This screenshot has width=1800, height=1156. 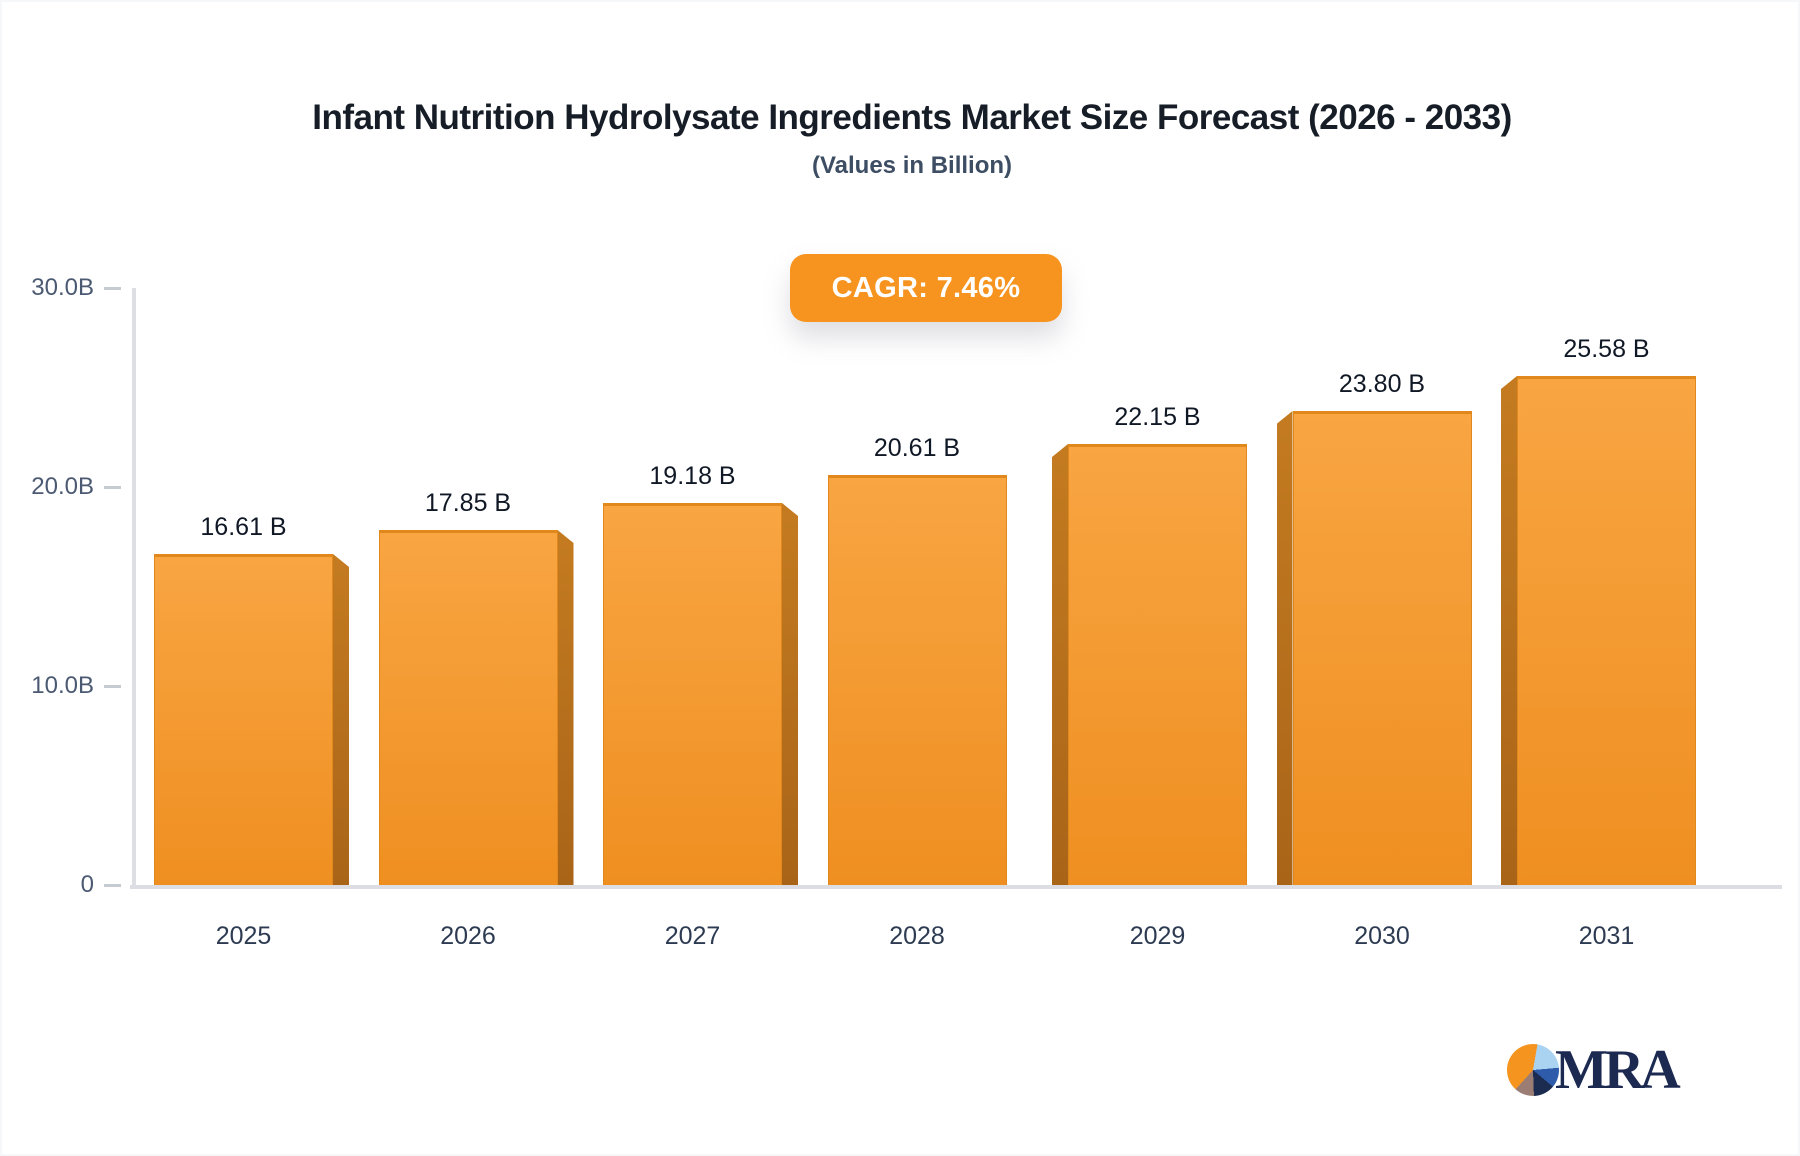 I want to click on cagr-badge: CAGR: 7.46%, so click(x=926, y=288).